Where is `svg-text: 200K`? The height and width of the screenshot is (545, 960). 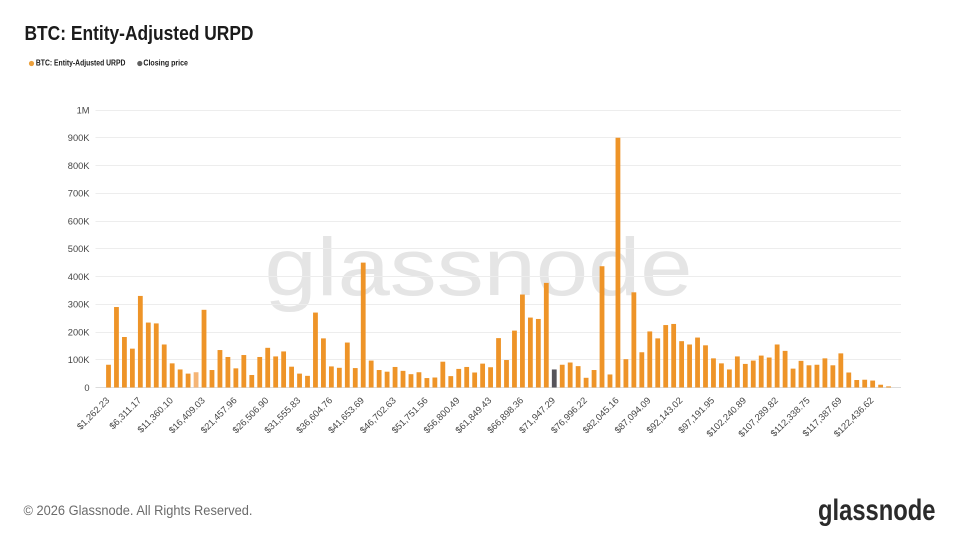 svg-text: 200K is located at coordinates (79, 332).